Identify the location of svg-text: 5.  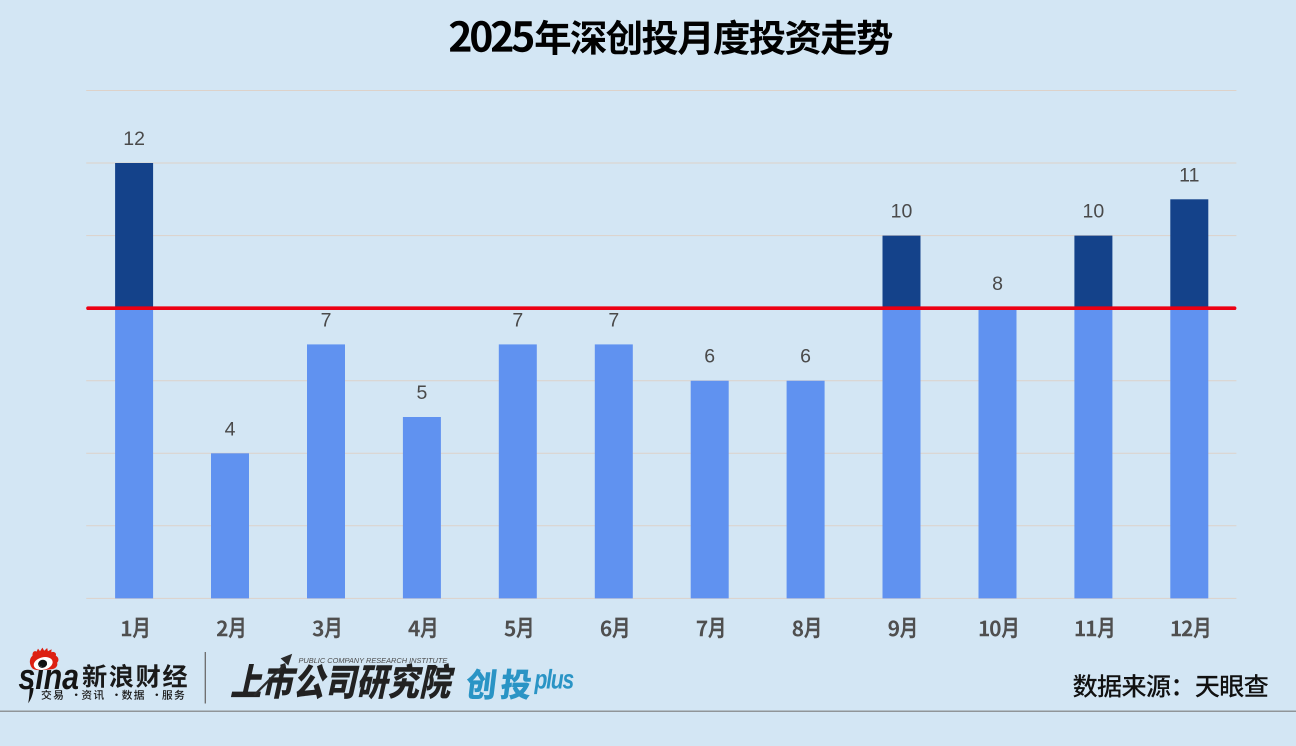
(421, 393).